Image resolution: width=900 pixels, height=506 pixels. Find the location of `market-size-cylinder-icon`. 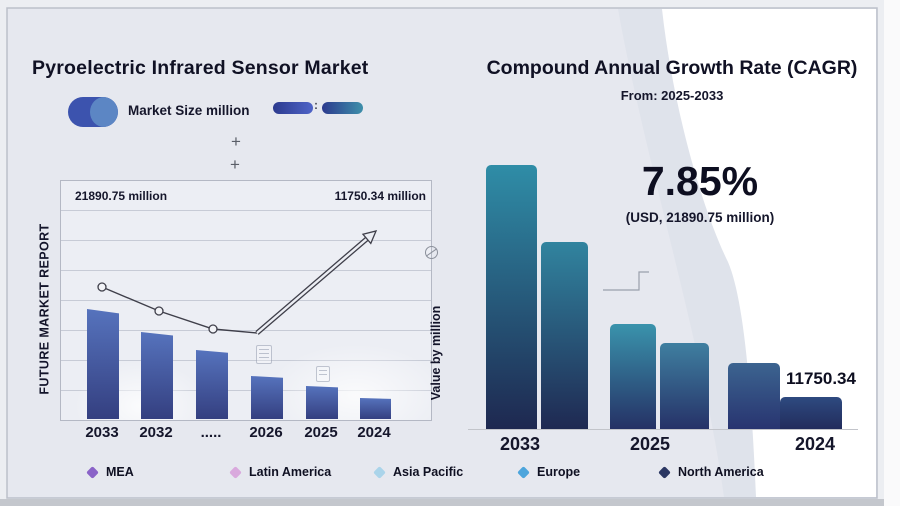

market-size-cylinder-icon is located at coordinates (93, 112).